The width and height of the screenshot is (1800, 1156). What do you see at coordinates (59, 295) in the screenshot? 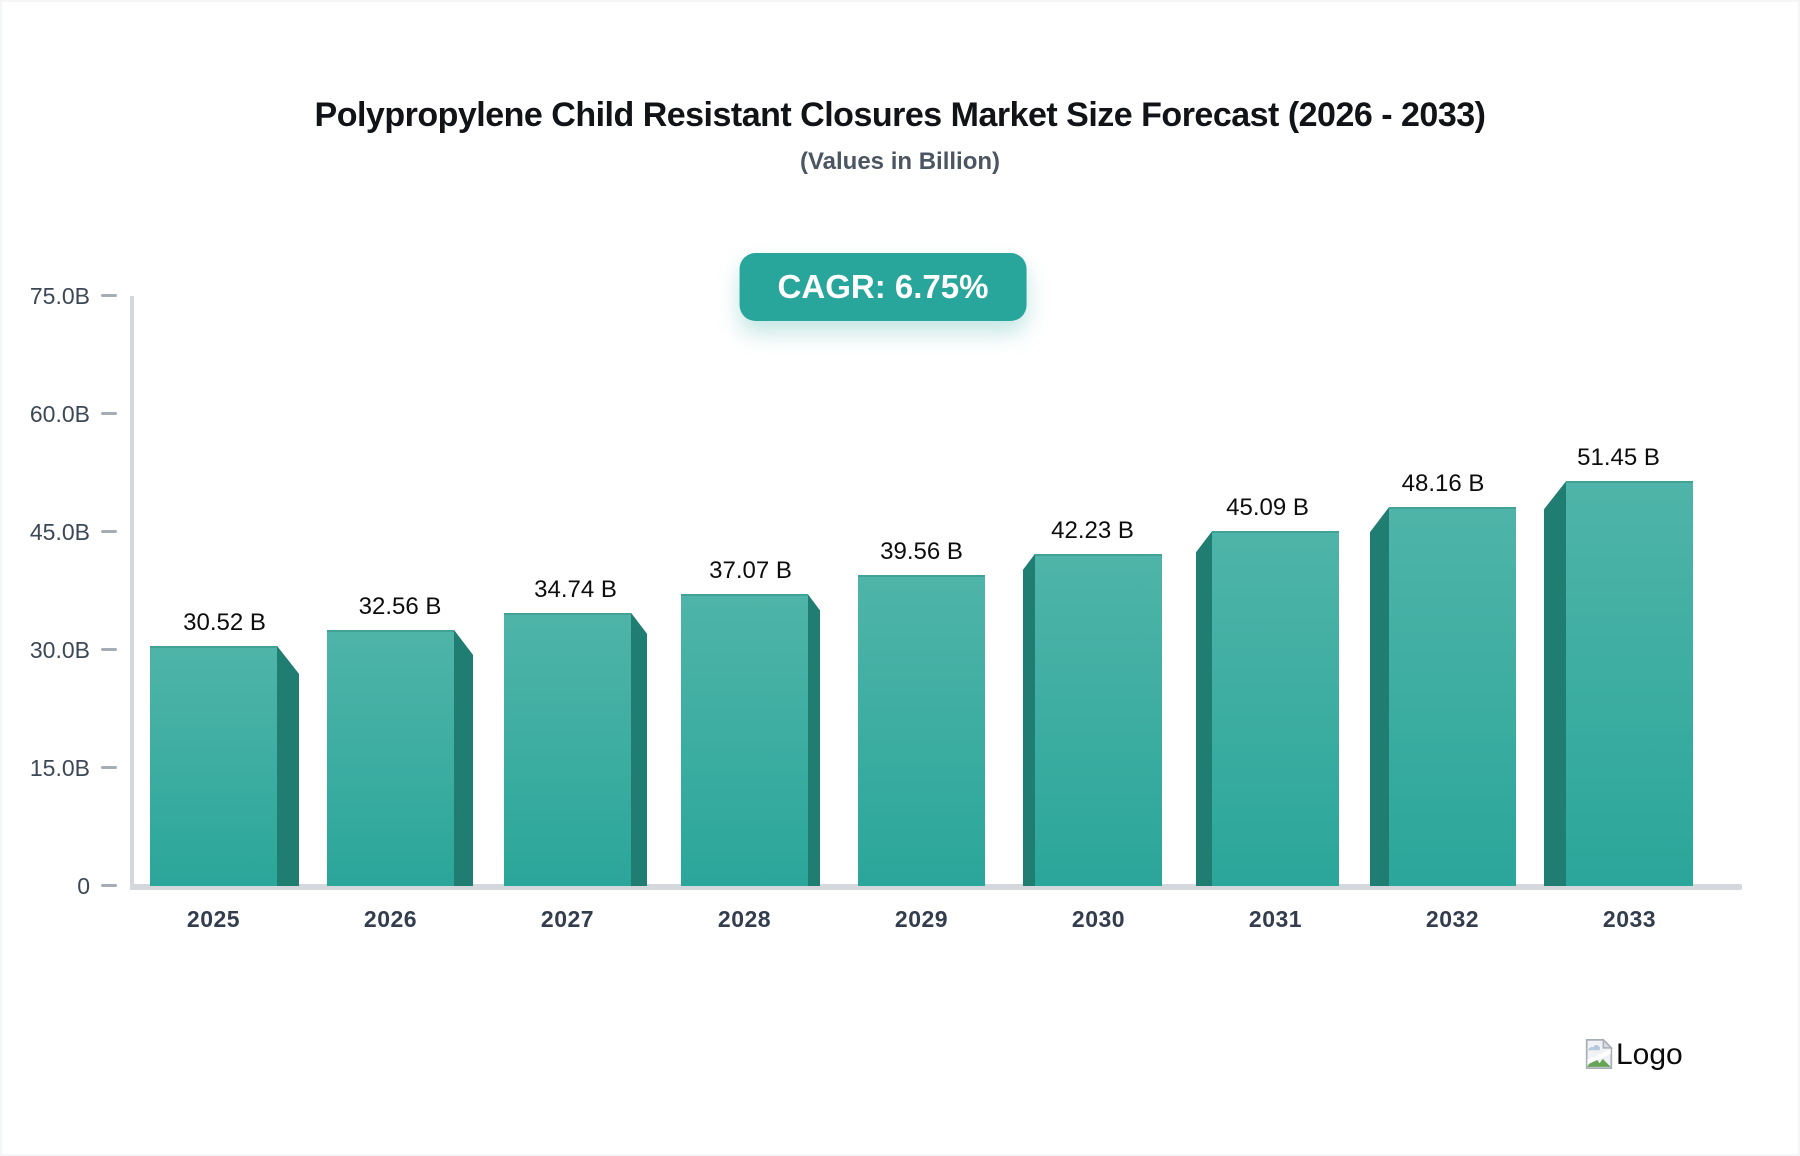
I see `y-axis-tick-label: 75.0B` at bounding box center [59, 295].